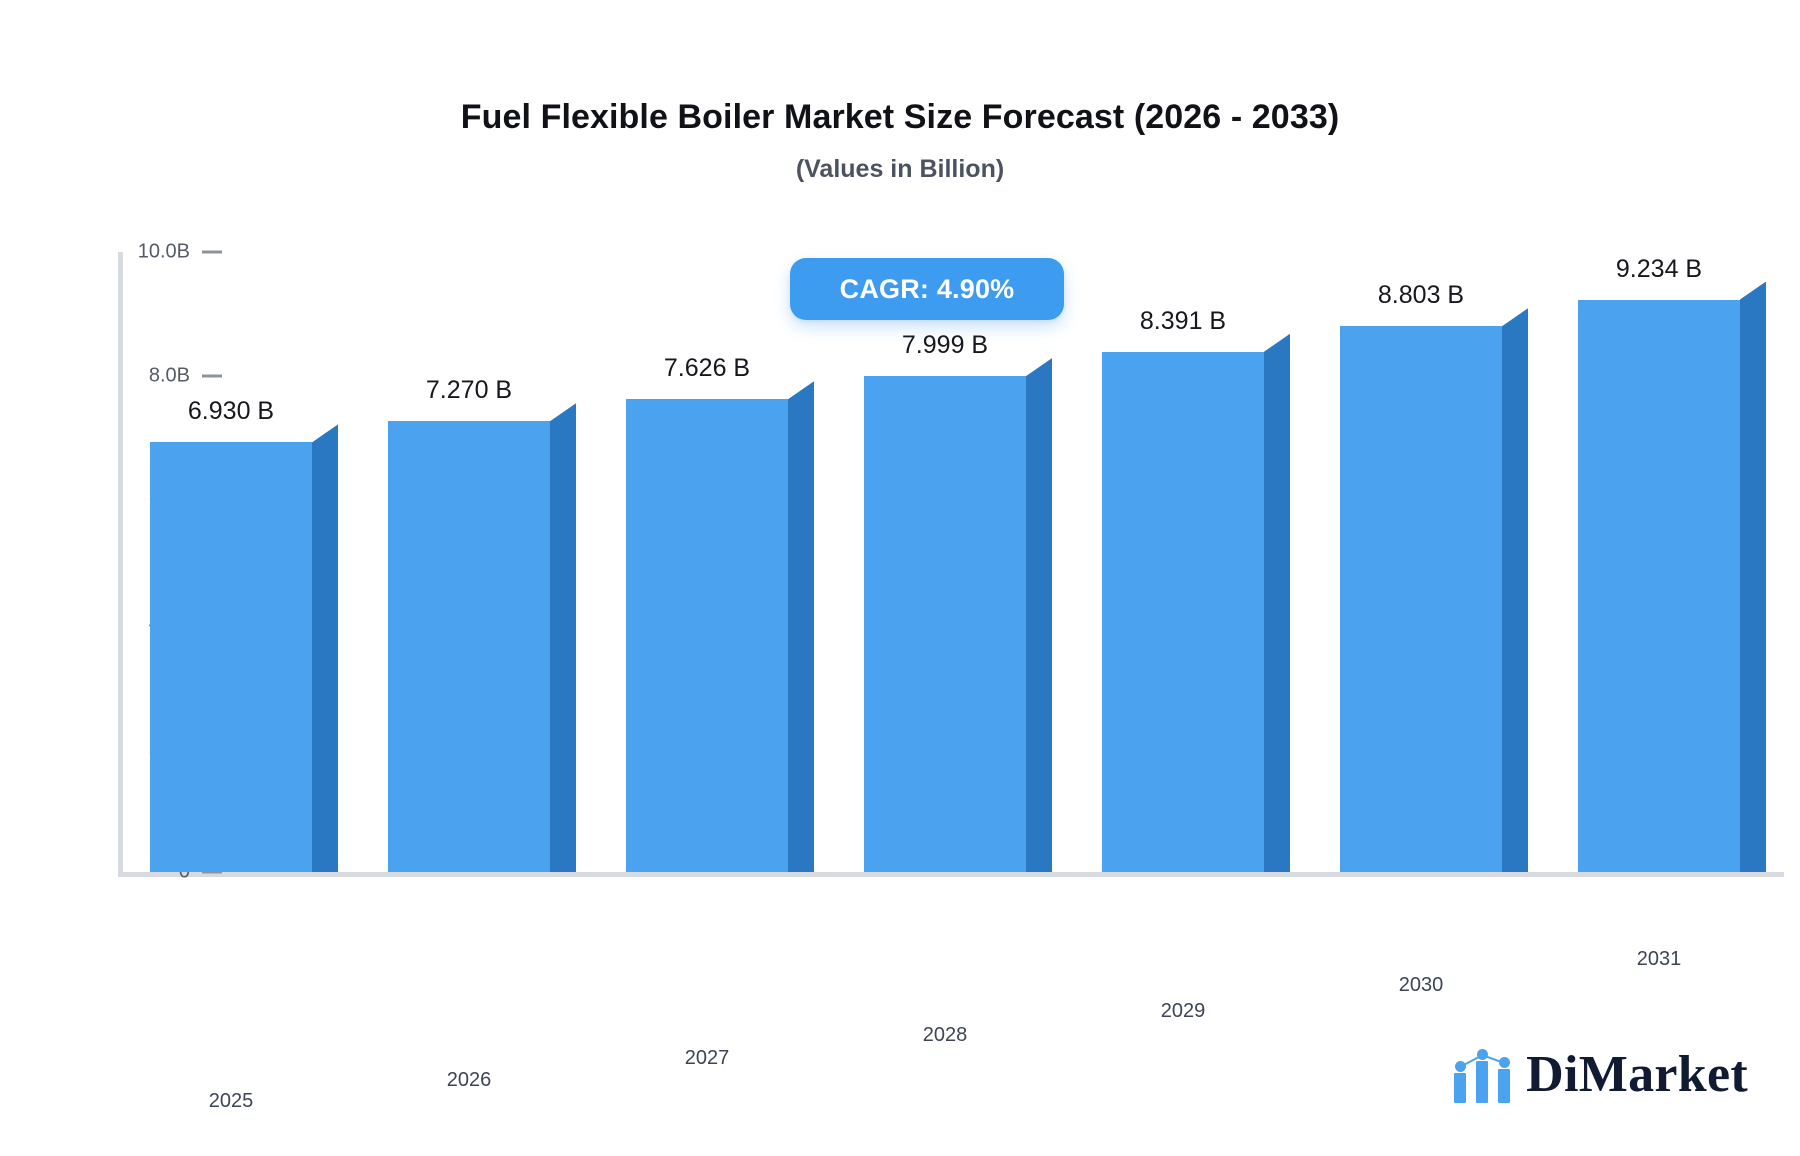 This screenshot has height=1156, width=1800. I want to click on brand-logo: DiMarket, so click(1601, 1074).